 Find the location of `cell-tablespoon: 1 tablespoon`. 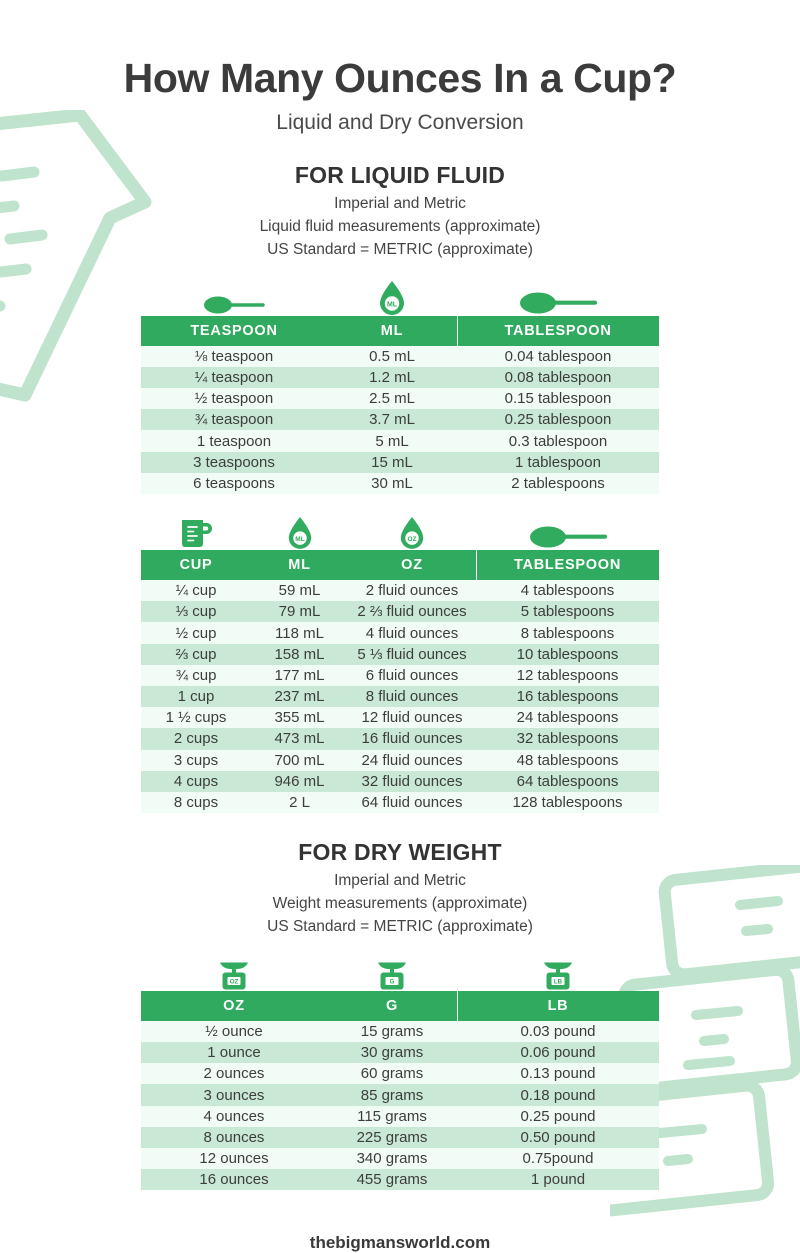

cell-tablespoon: 1 tablespoon is located at coordinates (558, 462).